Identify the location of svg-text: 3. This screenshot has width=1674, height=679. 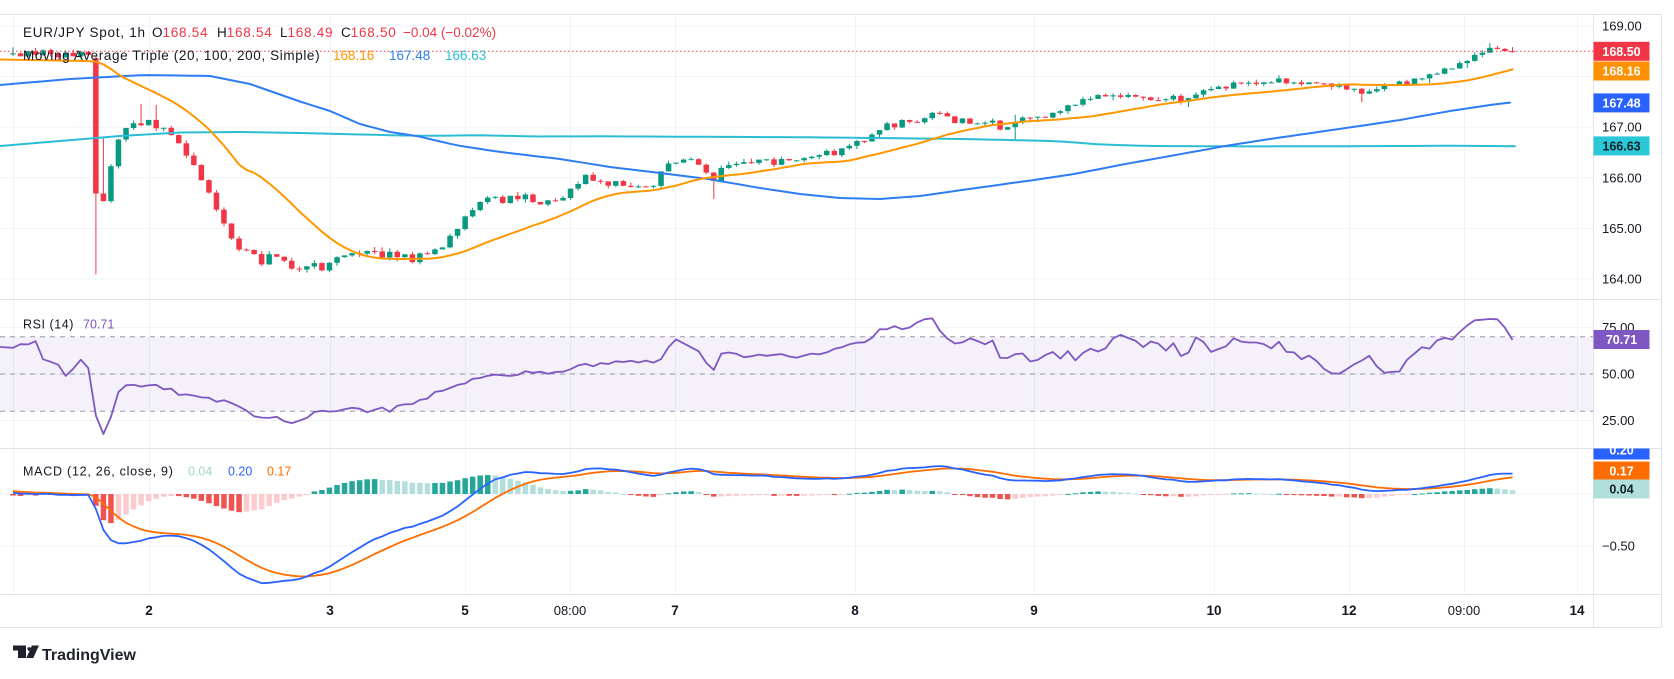
(330, 610).